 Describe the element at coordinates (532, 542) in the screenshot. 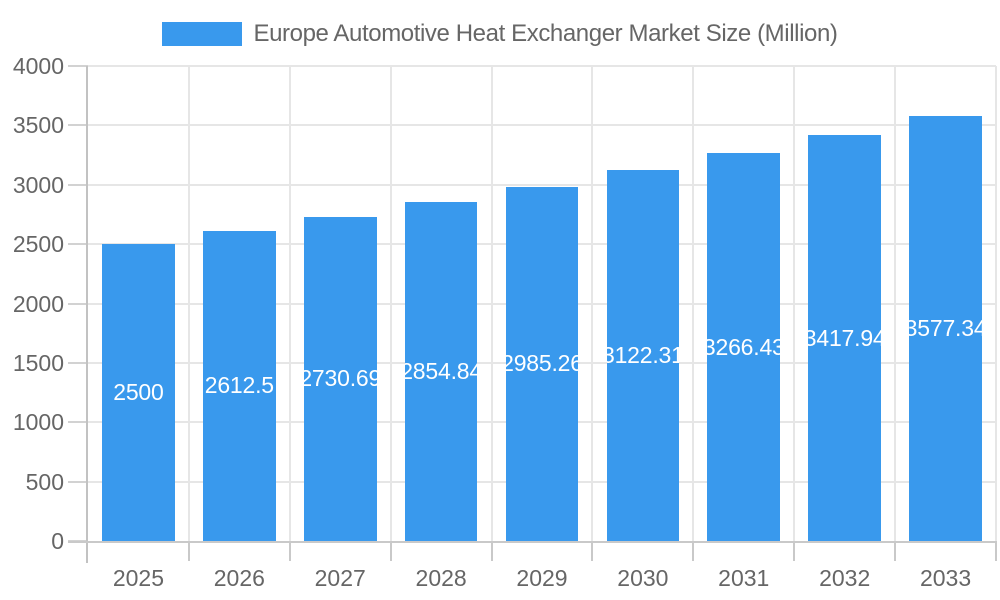

I see `x-axis-line` at that location.